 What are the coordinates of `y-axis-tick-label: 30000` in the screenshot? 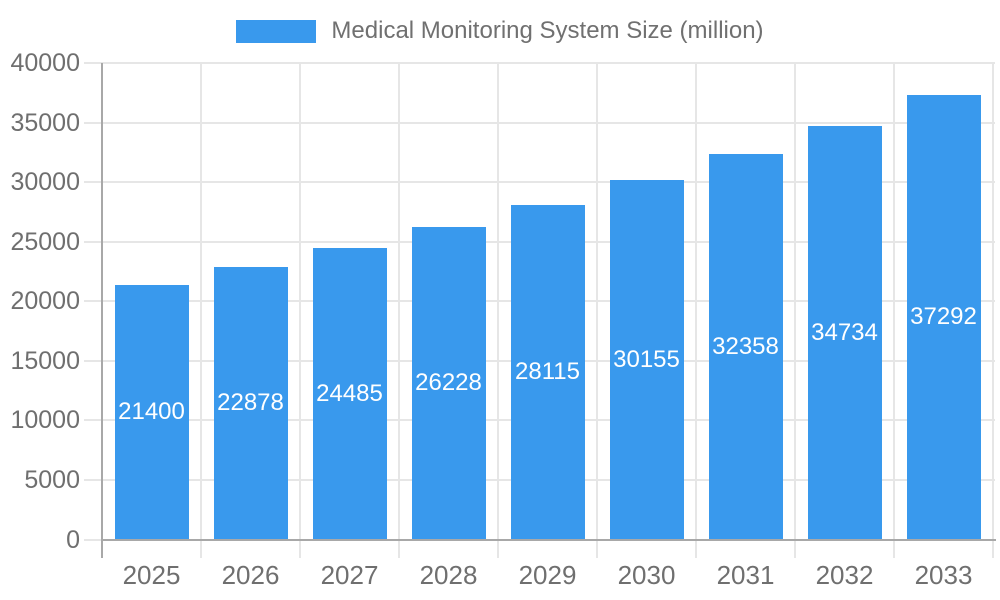 It's located at (45, 182).